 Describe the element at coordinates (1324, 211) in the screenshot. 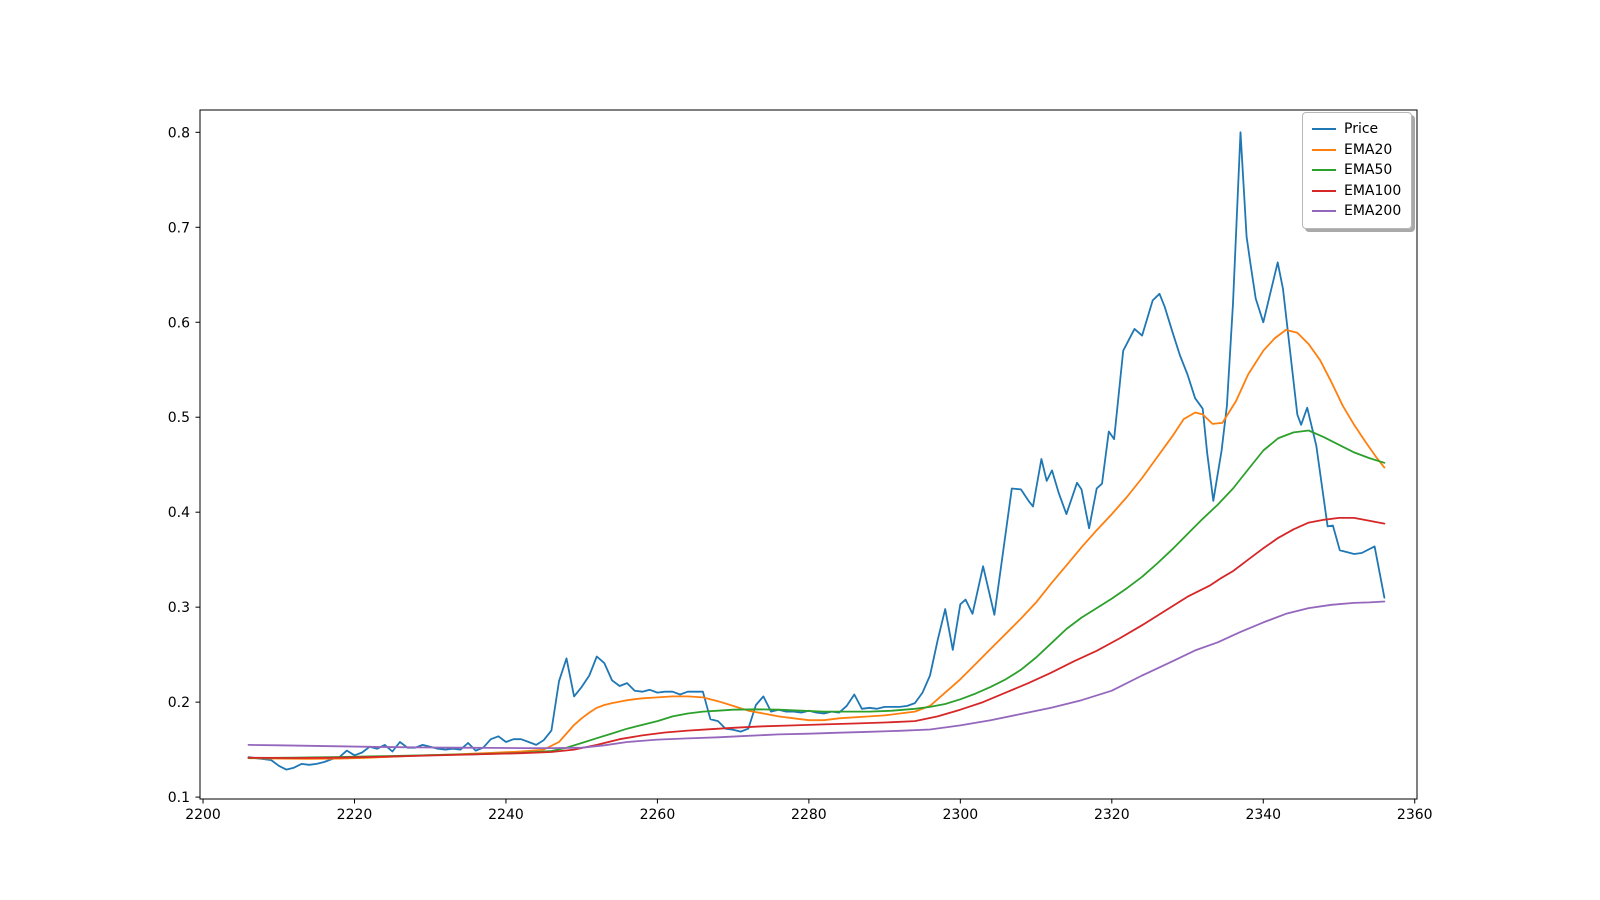

I see `ema200-line-swatch` at that location.